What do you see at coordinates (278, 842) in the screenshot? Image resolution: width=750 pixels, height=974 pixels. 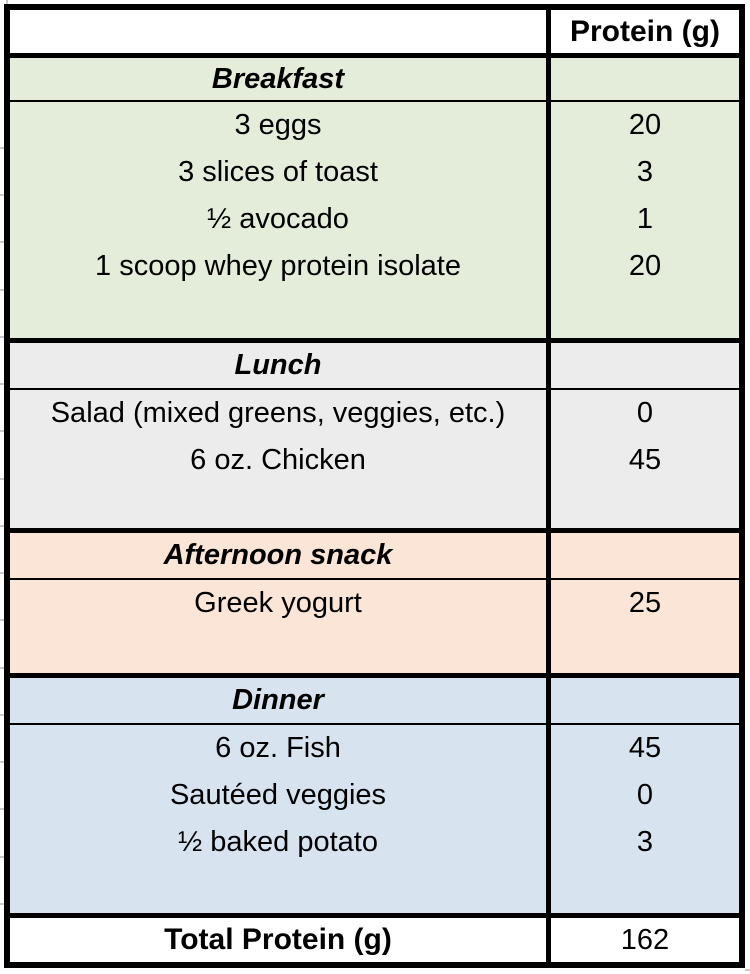 I see `item-name: ½ baked potato` at bounding box center [278, 842].